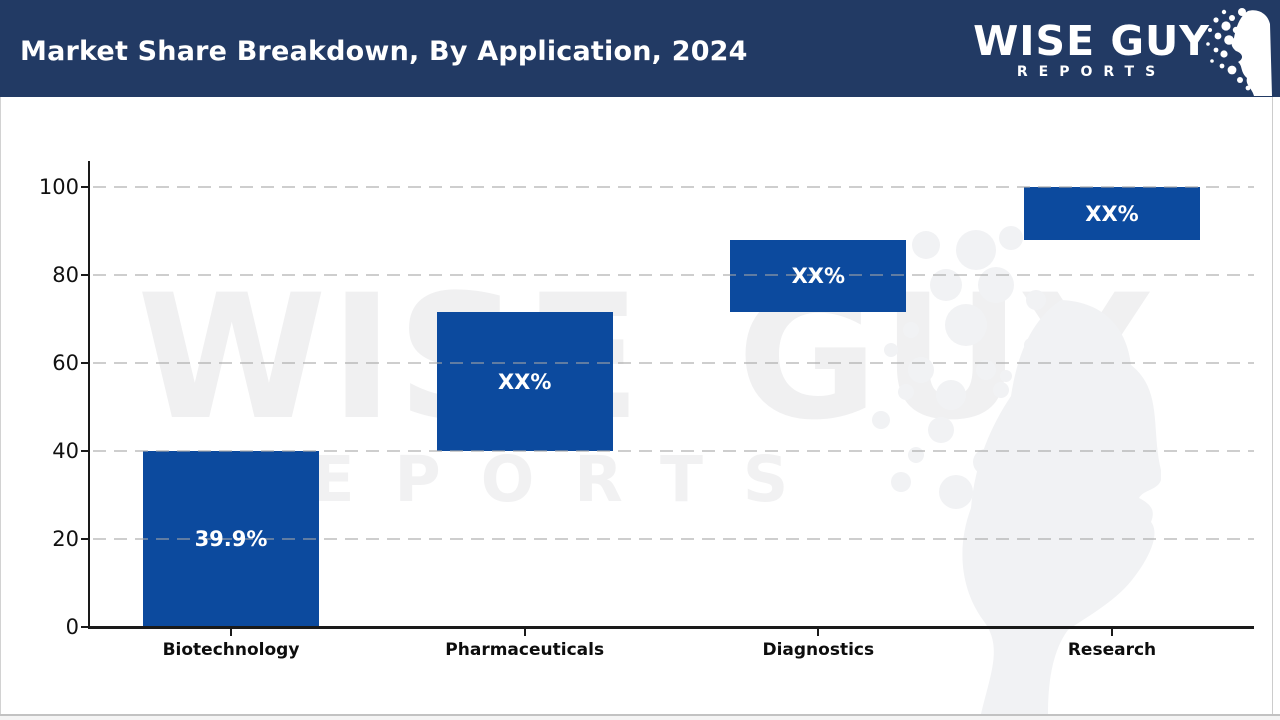  What do you see at coordinates (818, 650) in the screenshot?
I see `x-category-label: Diagnostics` at bounding box center [818, 650].